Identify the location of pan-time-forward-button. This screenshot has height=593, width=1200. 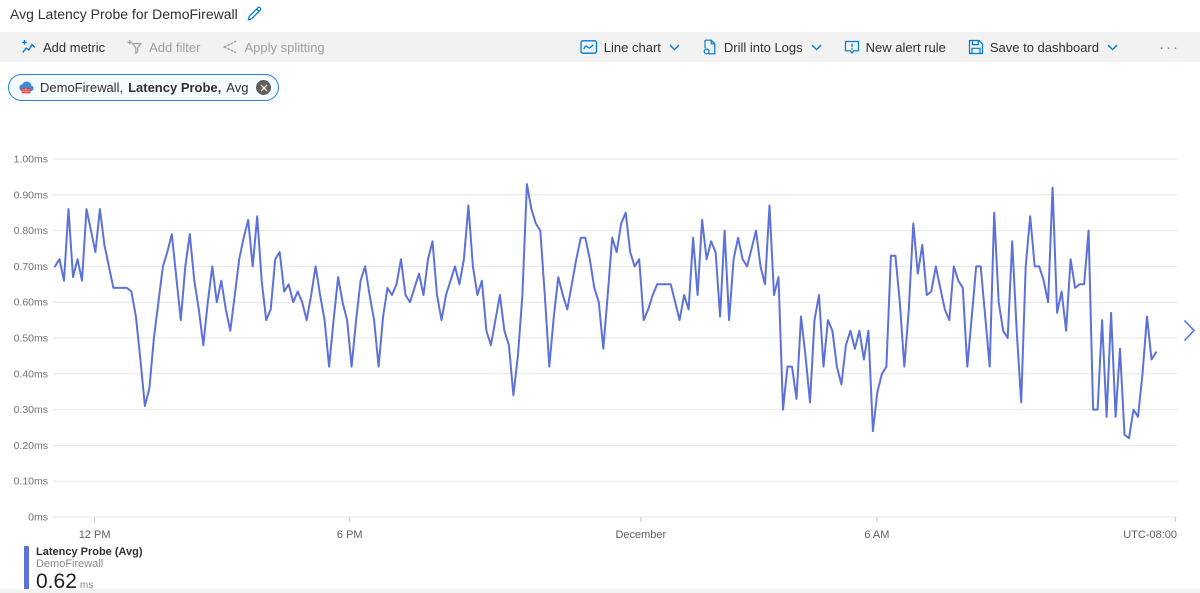
(1189, 332).